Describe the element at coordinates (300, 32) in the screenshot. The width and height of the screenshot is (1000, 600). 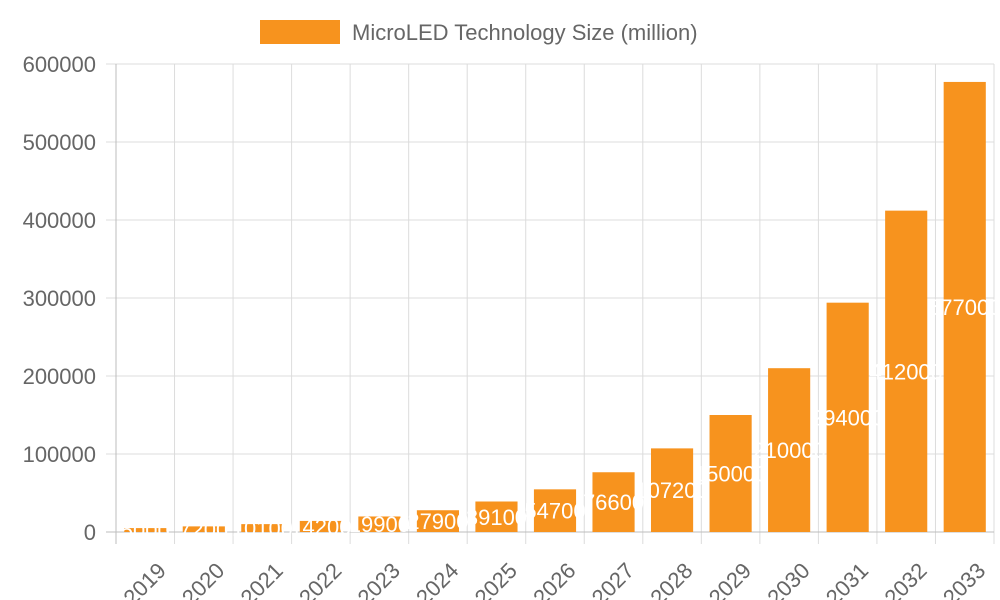
I see `legend-swatch` at that location.